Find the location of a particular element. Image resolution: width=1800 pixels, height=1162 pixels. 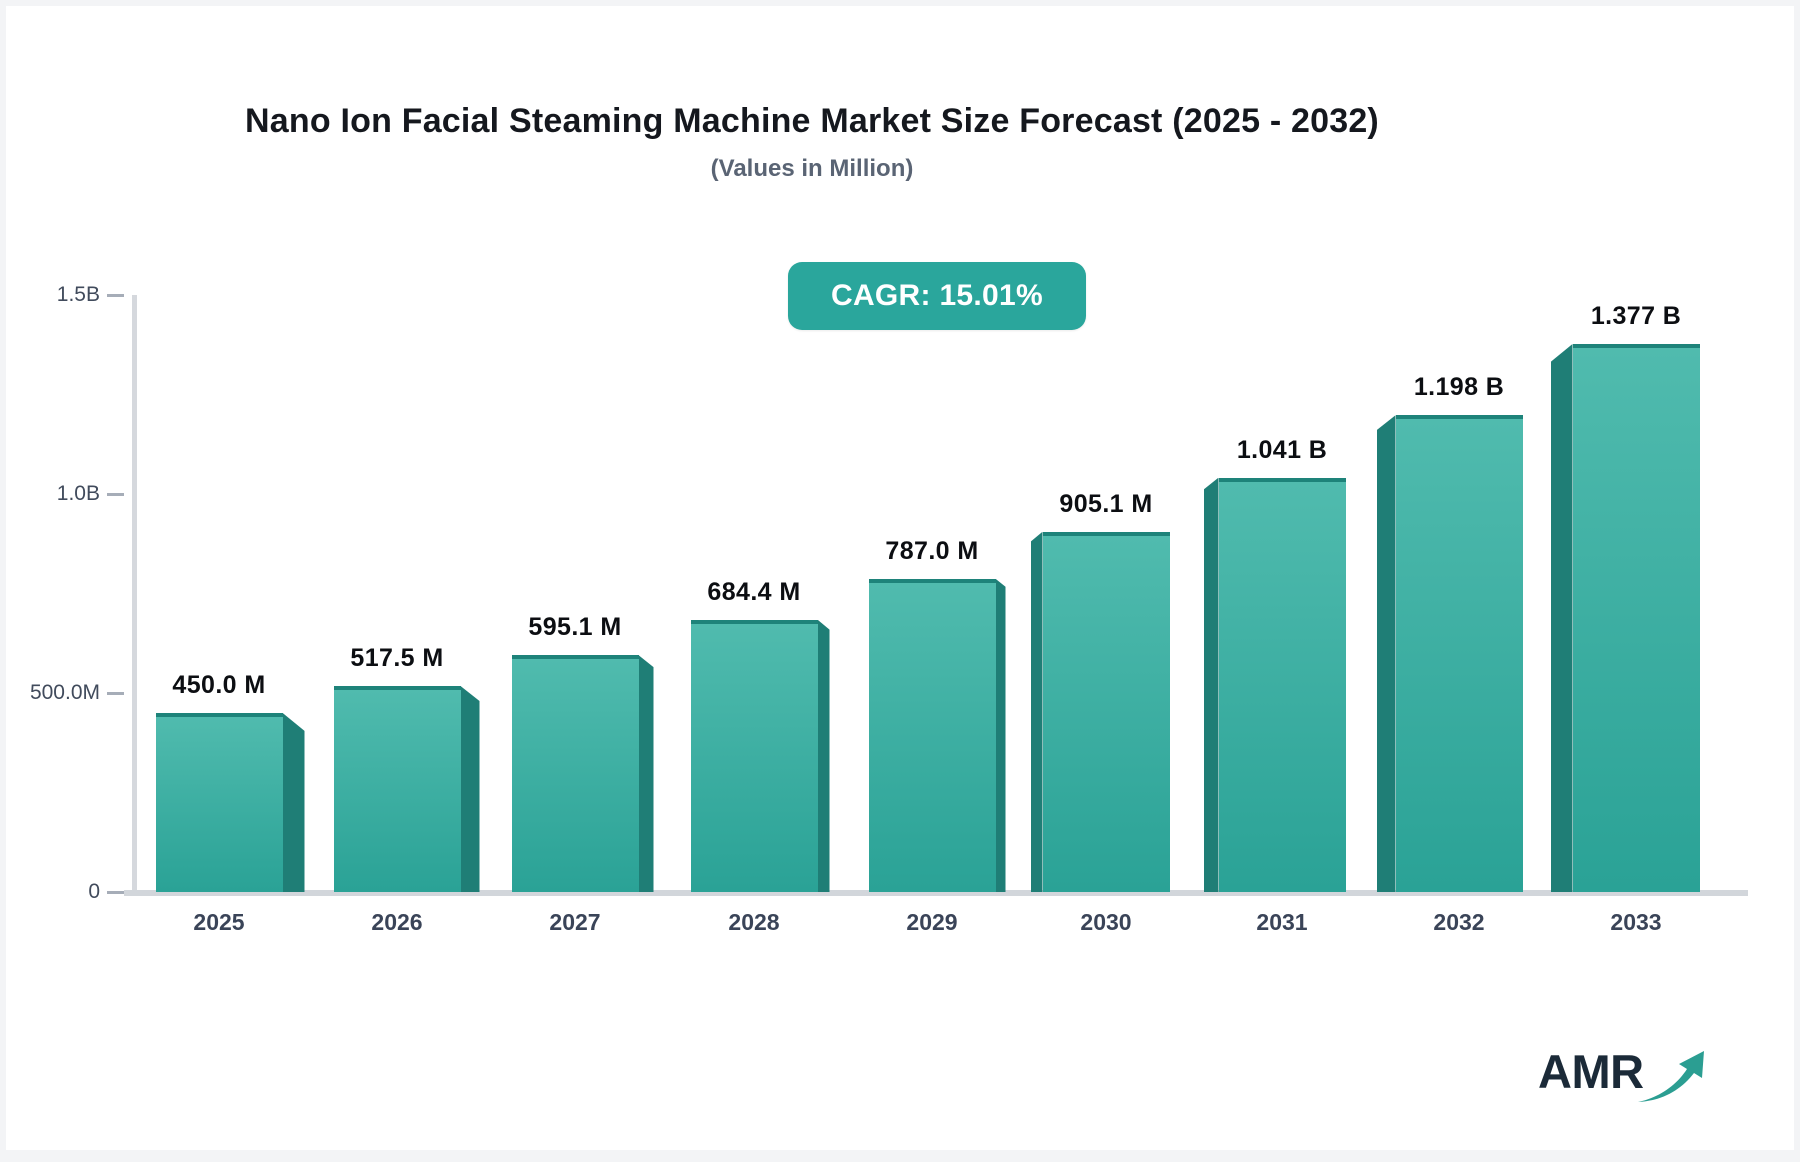

x-tick-label: 2031 is located at coordinates (1282, 922).